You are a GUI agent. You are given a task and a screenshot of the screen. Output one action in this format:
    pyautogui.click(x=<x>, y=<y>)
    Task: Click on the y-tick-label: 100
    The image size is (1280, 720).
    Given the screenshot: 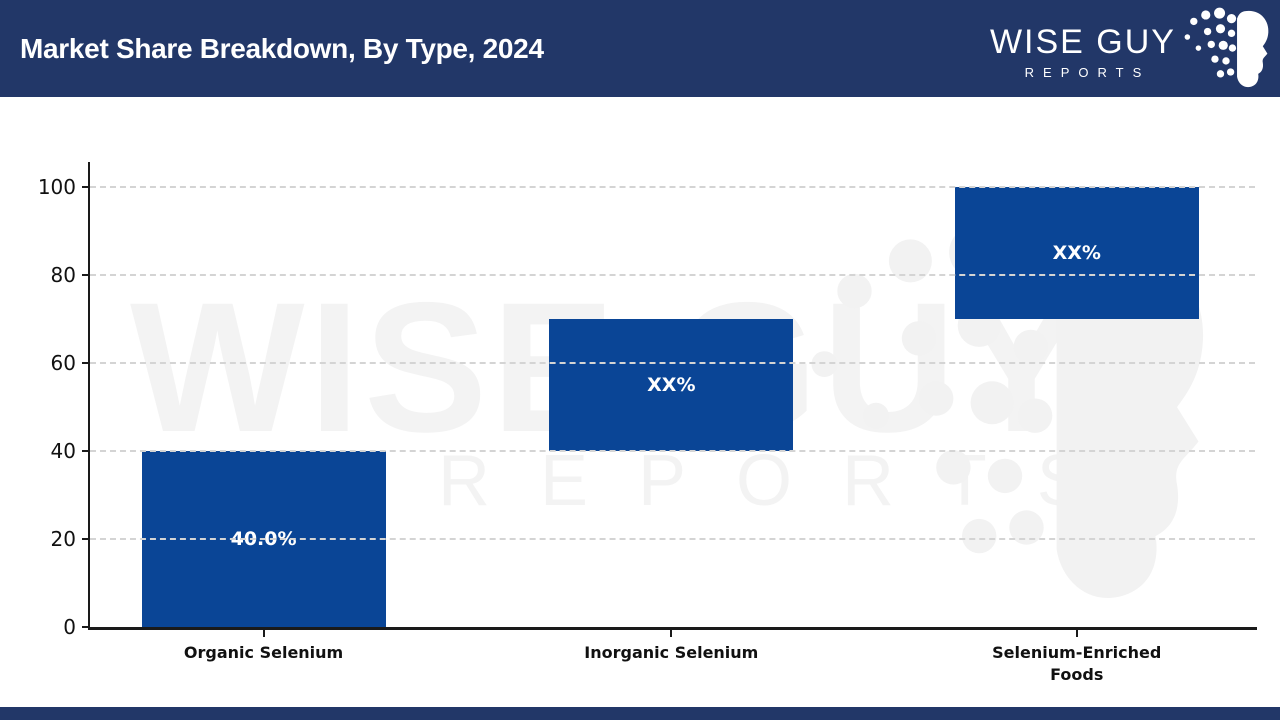 What is the action you would take?
    pyautogui.click(x=56, y=187)
    